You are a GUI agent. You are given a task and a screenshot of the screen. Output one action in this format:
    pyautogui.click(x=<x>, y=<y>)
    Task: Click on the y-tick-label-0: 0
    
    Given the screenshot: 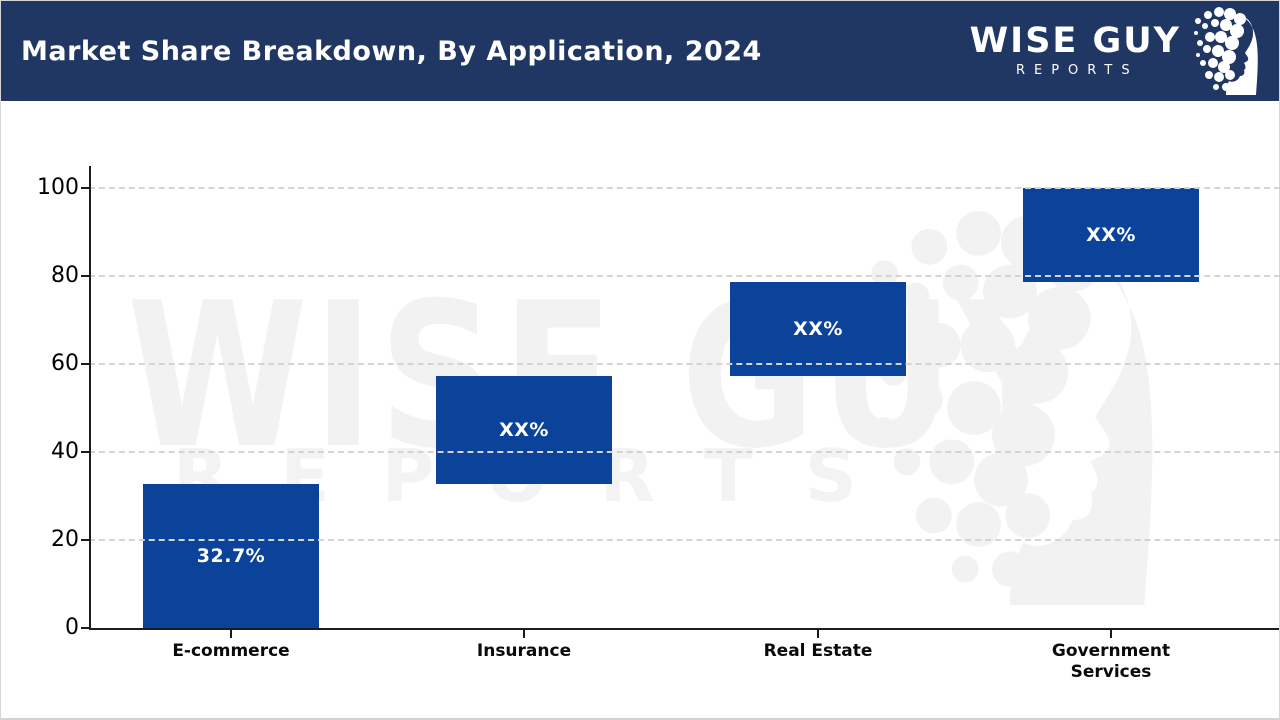 What is the action you would take?
    pyautogui.click(x=72, y=627)
    